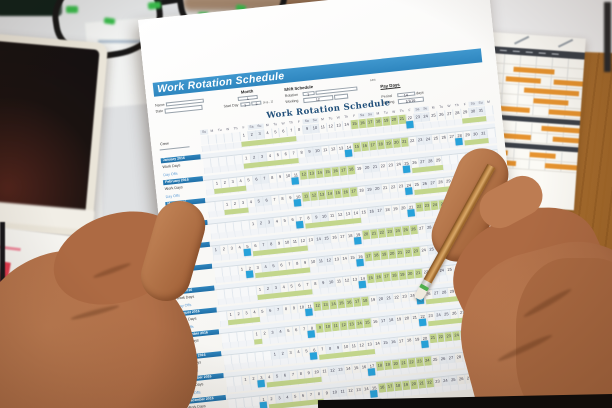  I want to click on start-day-field-2: 2, so click(256, 103).